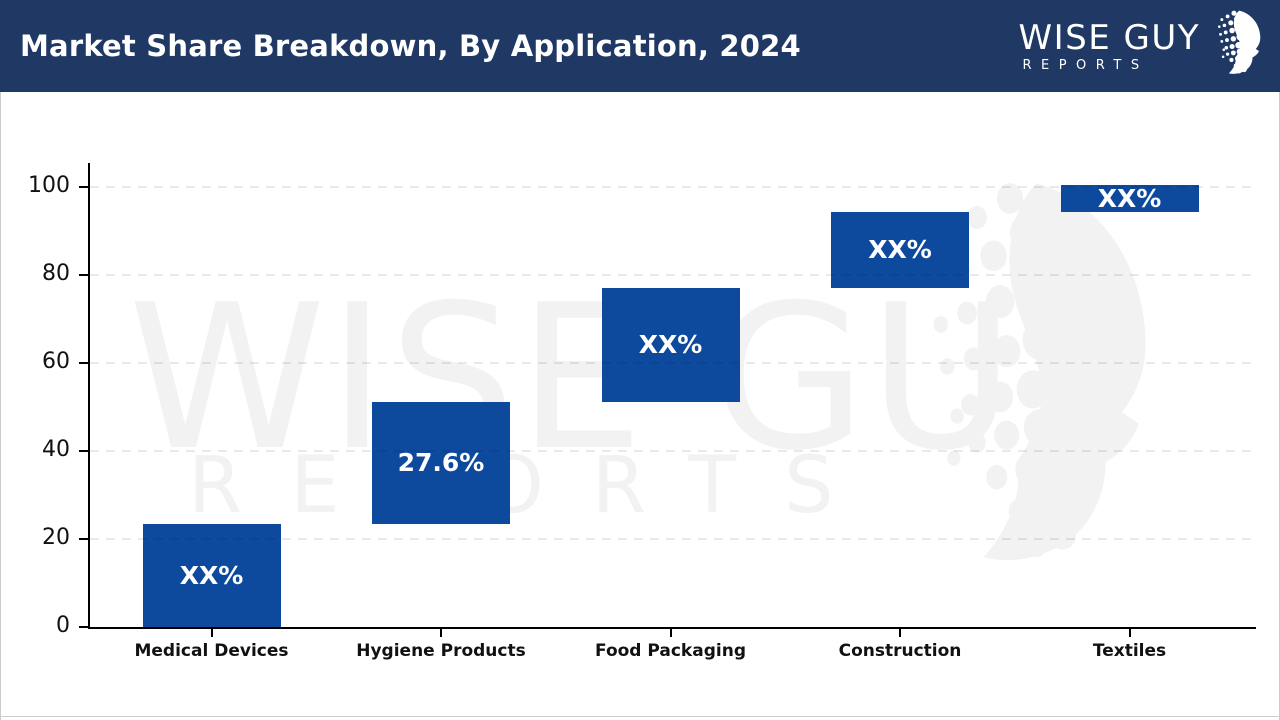 This screenshot has height=720, width=1280. Describe the element at coordinates (640, 716) in the screenshot. I see `frame-border-bottom` at that location.